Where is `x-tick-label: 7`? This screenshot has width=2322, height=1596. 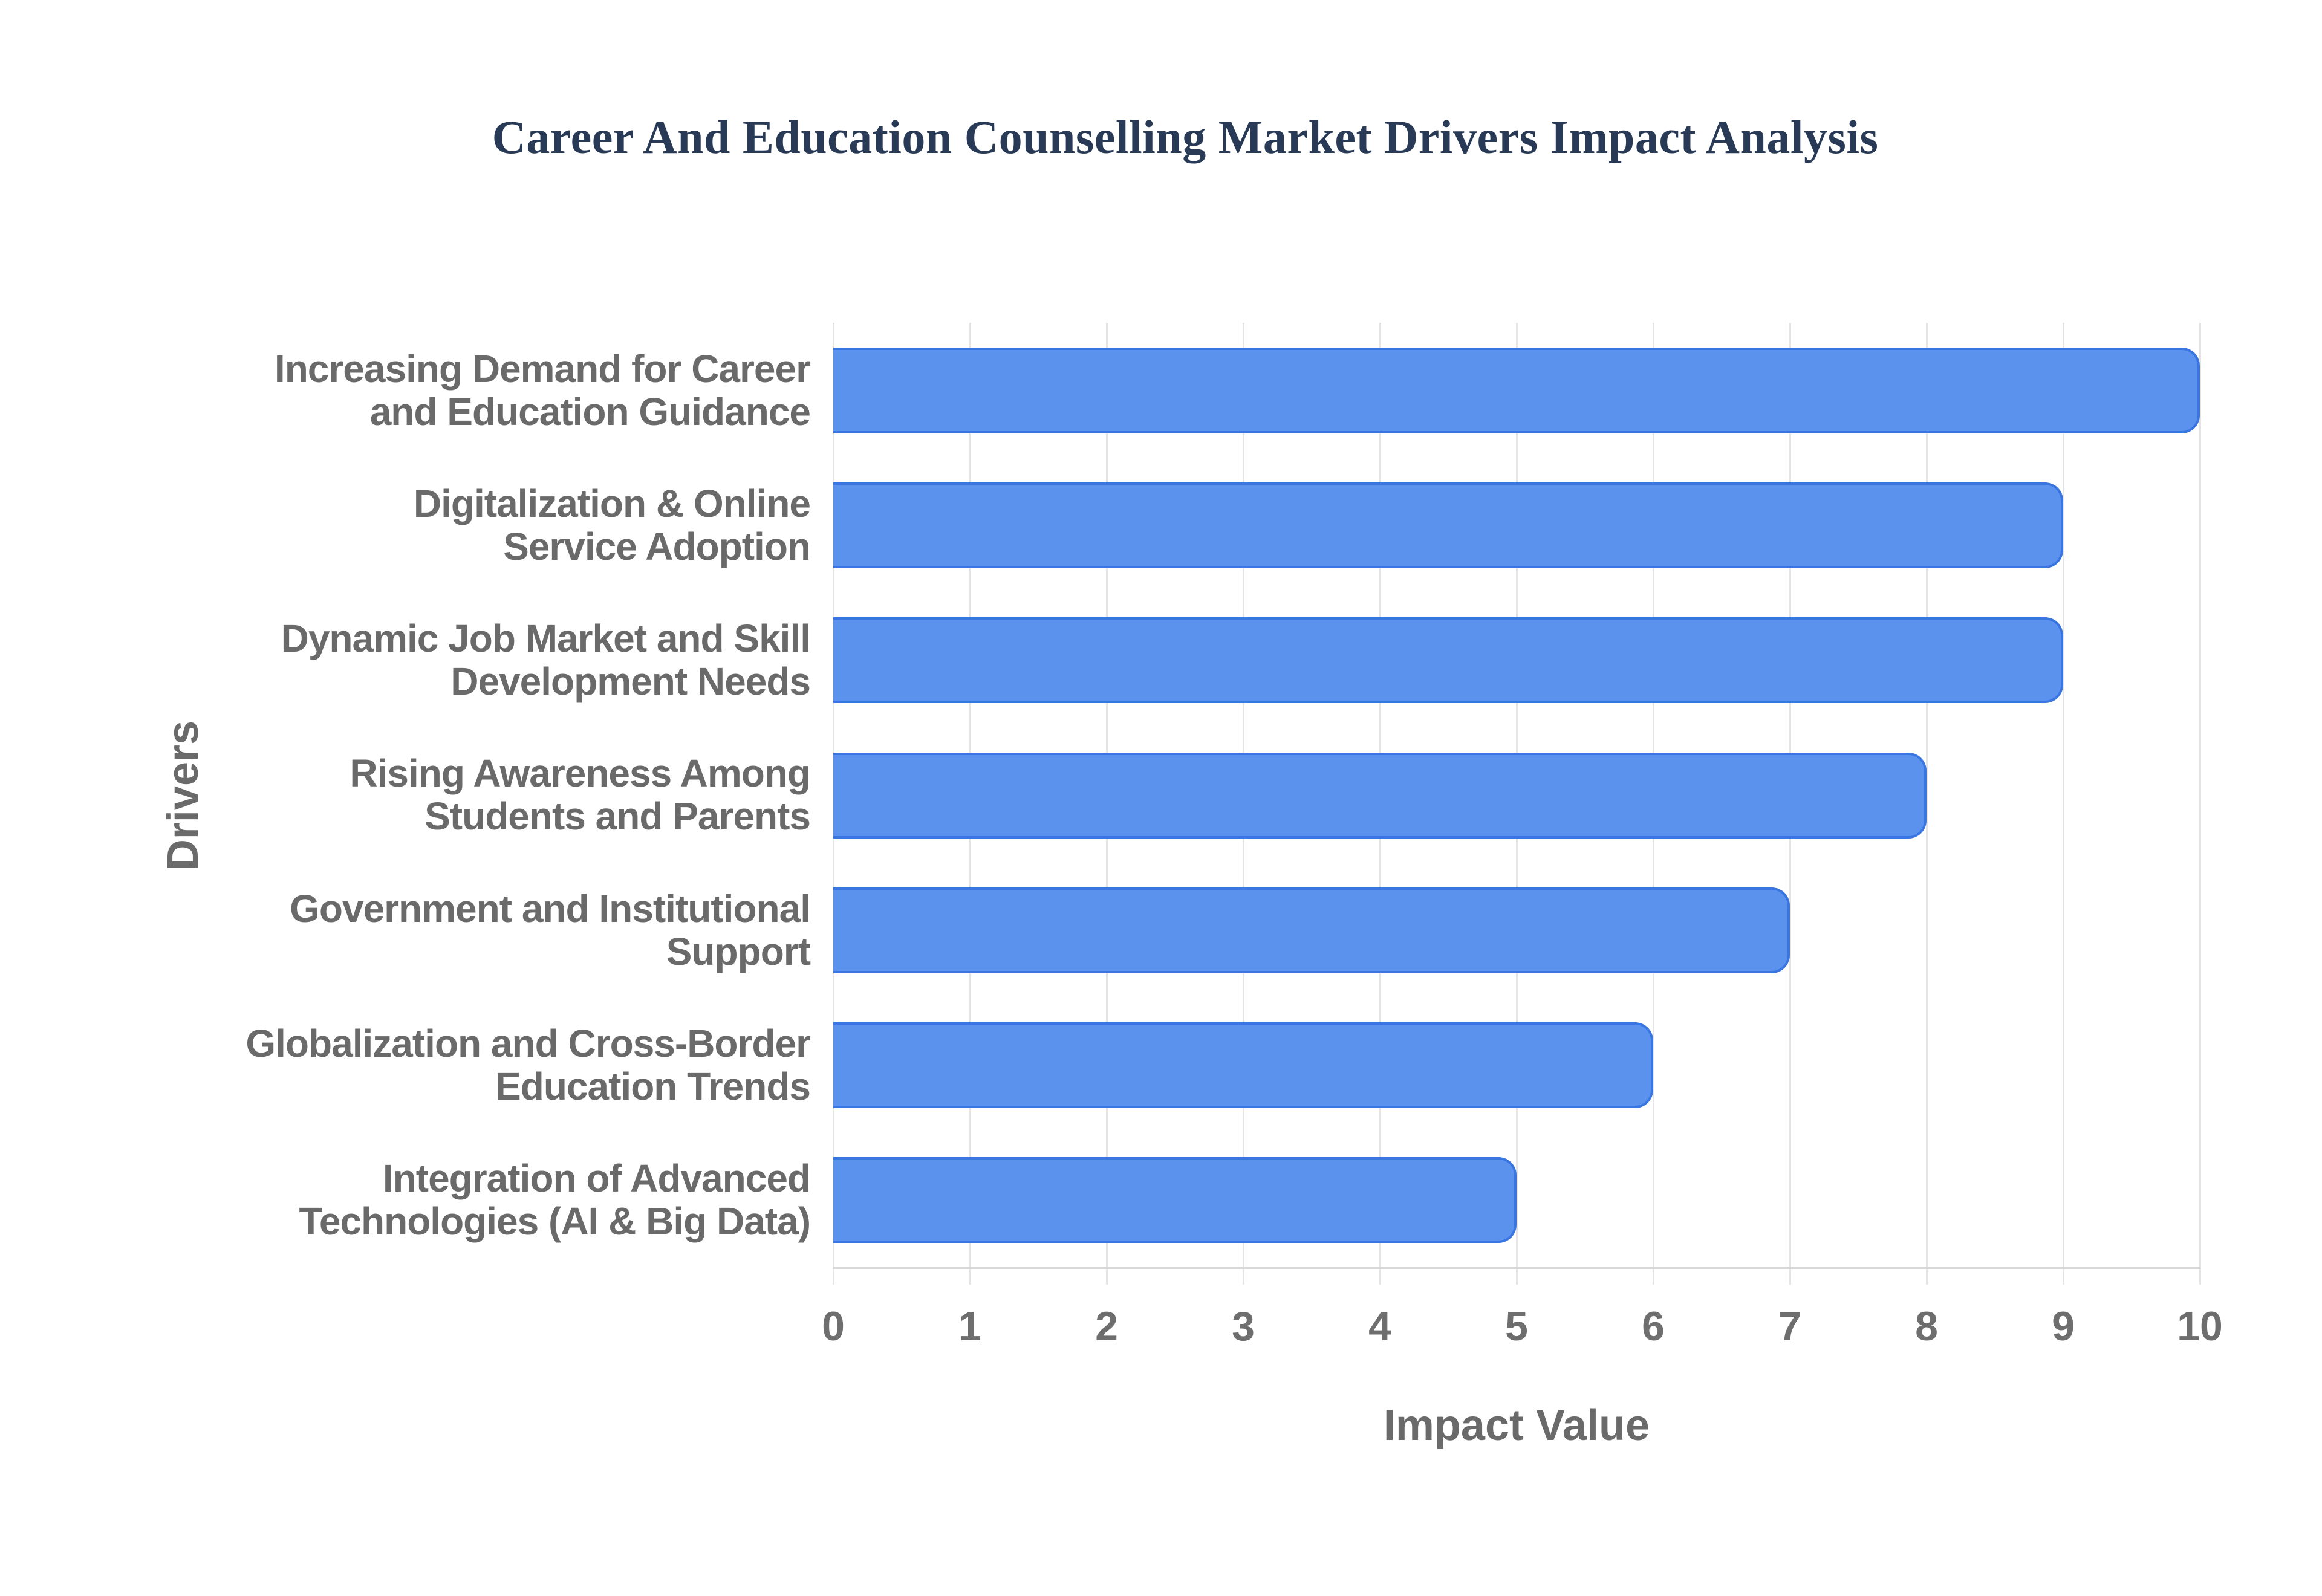 x-tick-label: 7 is located at coordinates (1789, 1326).